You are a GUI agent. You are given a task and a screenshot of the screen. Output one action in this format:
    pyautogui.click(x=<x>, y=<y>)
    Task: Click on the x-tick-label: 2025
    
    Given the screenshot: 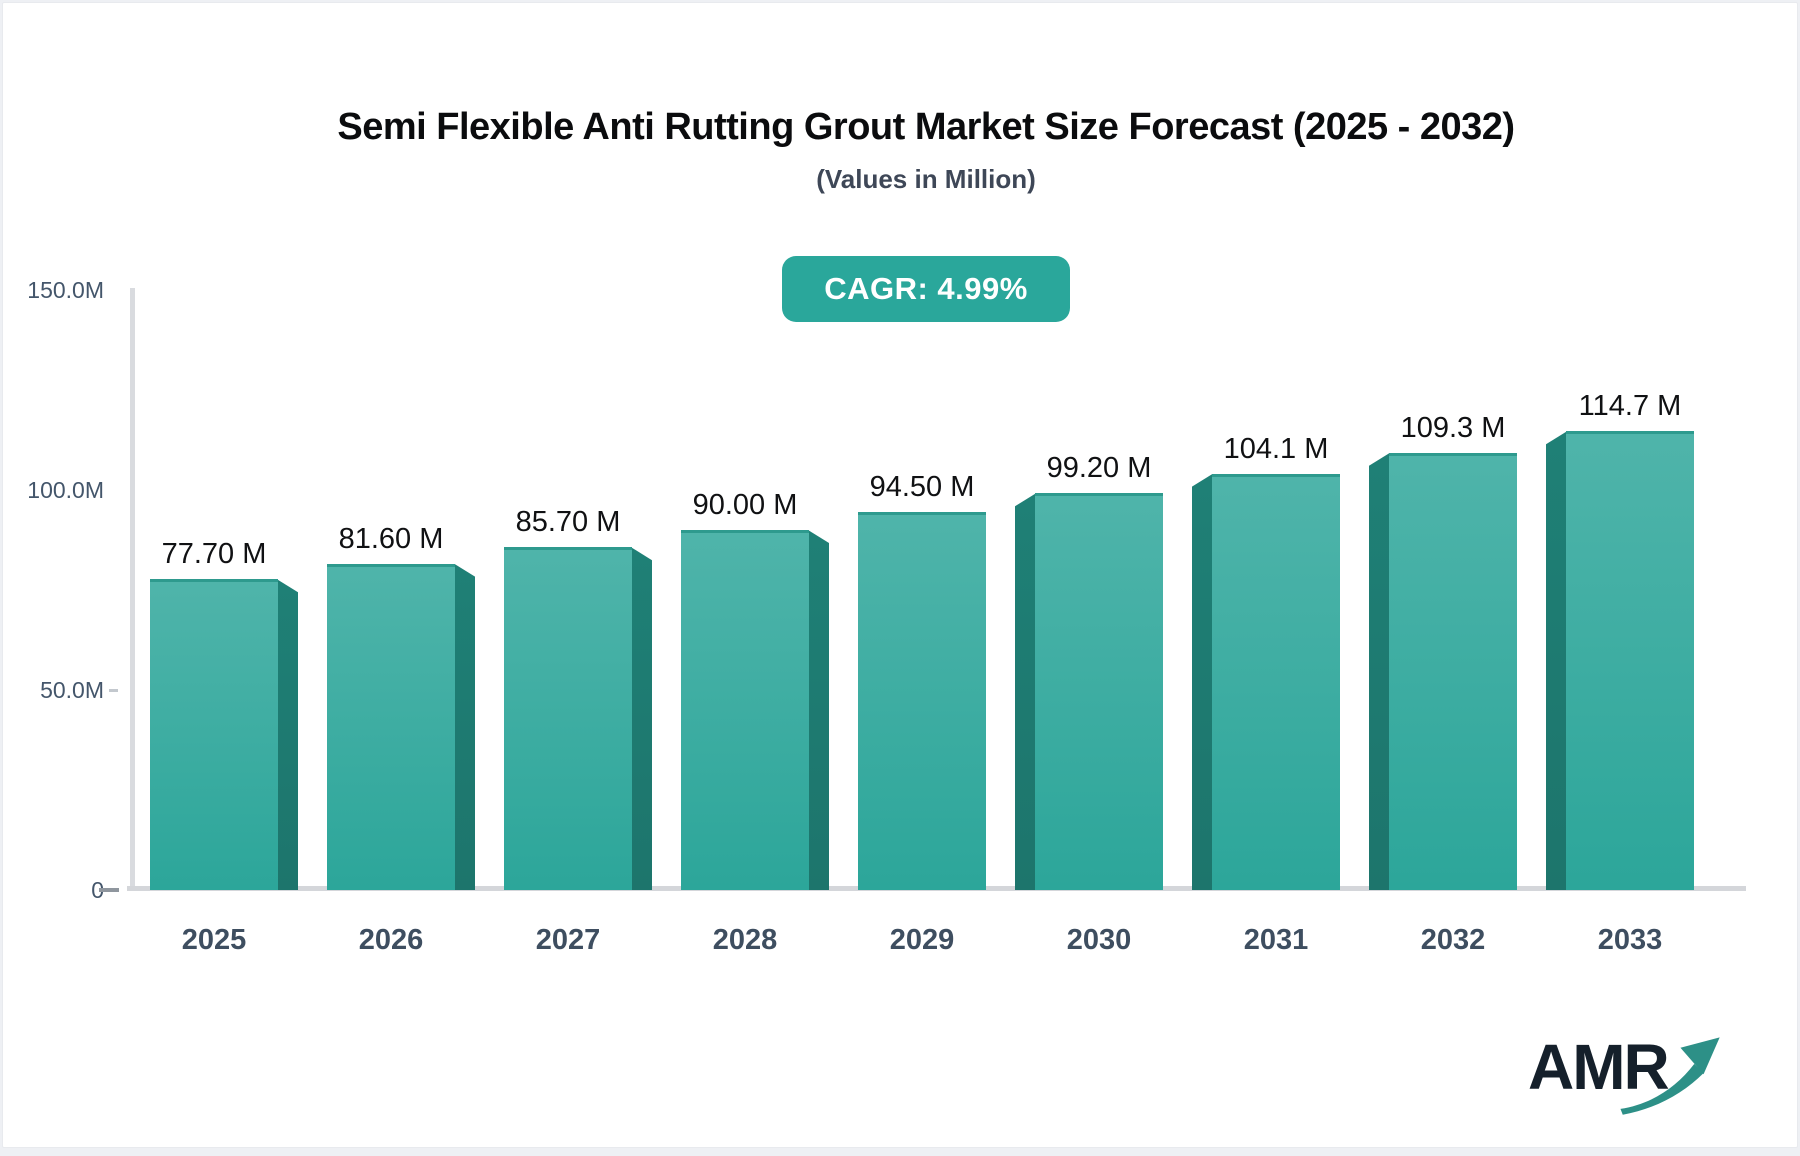 What is the action you would take?
    pyautogui.click(x=214, y=940)
    